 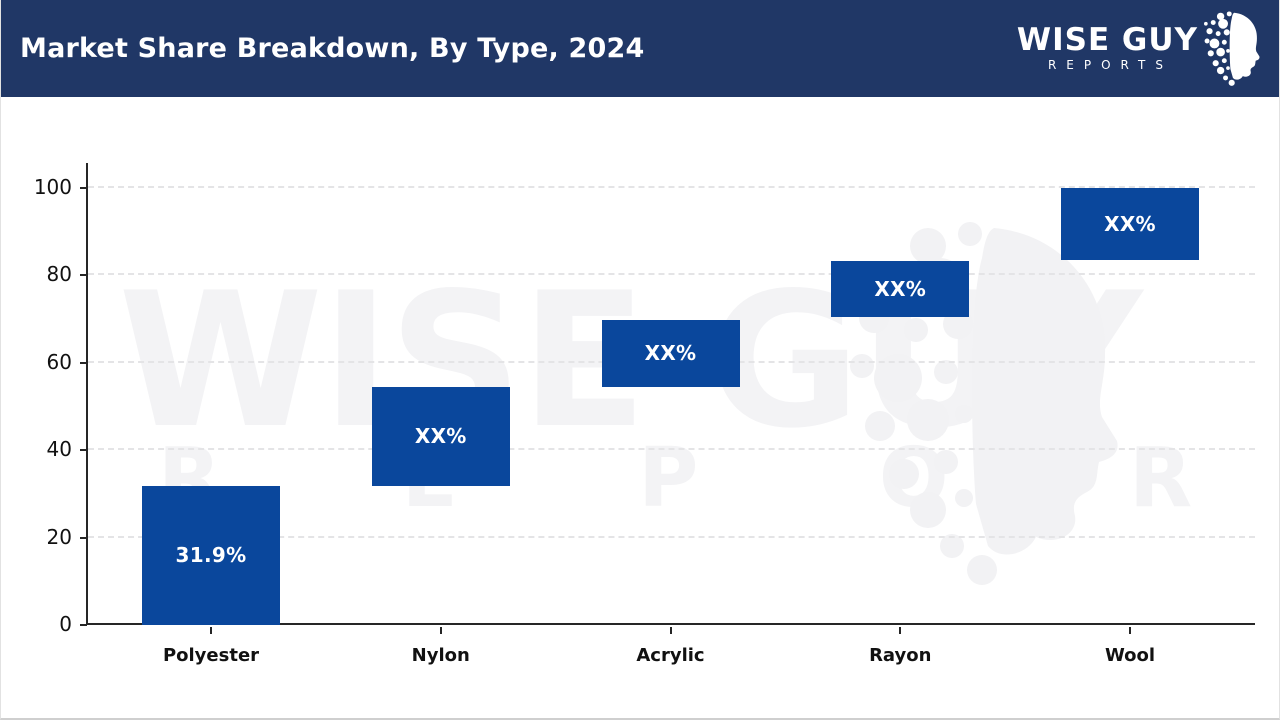 What do you see at coordinates (59, 536) in the screenshot?
I see `y-tick-label: 20` at bounding box center [59, 536].